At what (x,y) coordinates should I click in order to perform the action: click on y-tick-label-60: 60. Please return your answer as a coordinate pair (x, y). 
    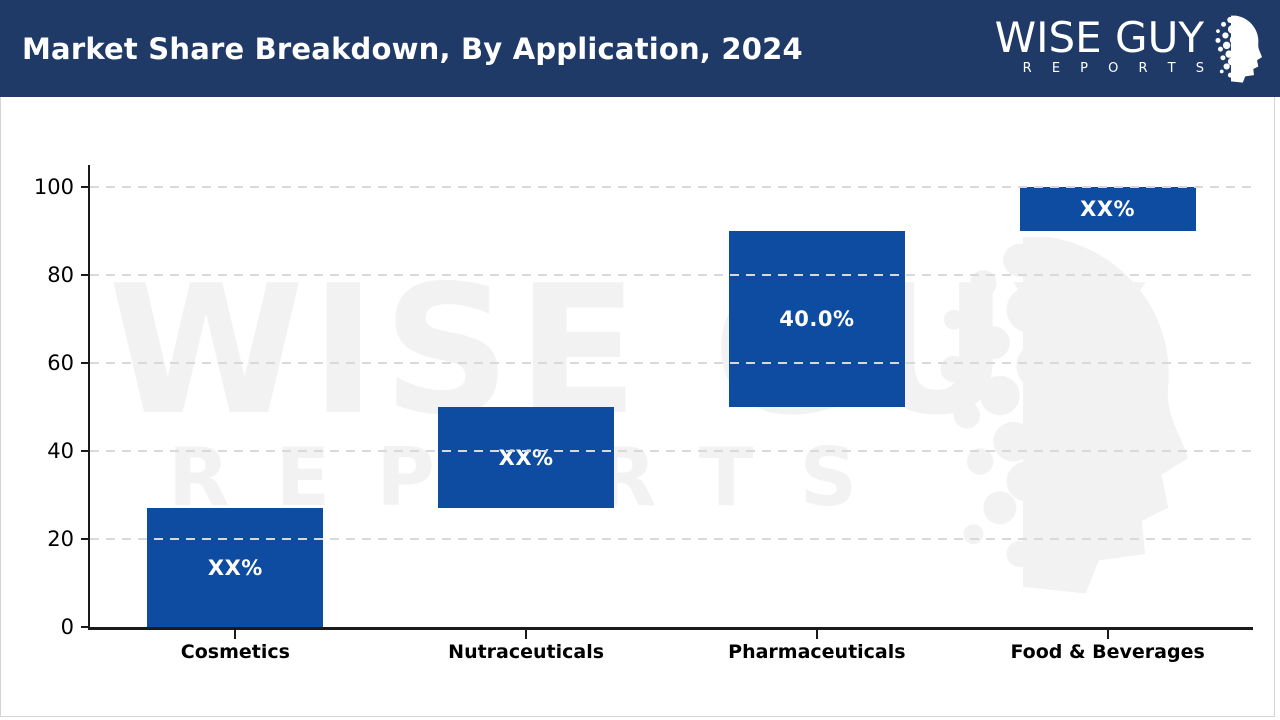
    Looking at the image, I should click on (60, 363).